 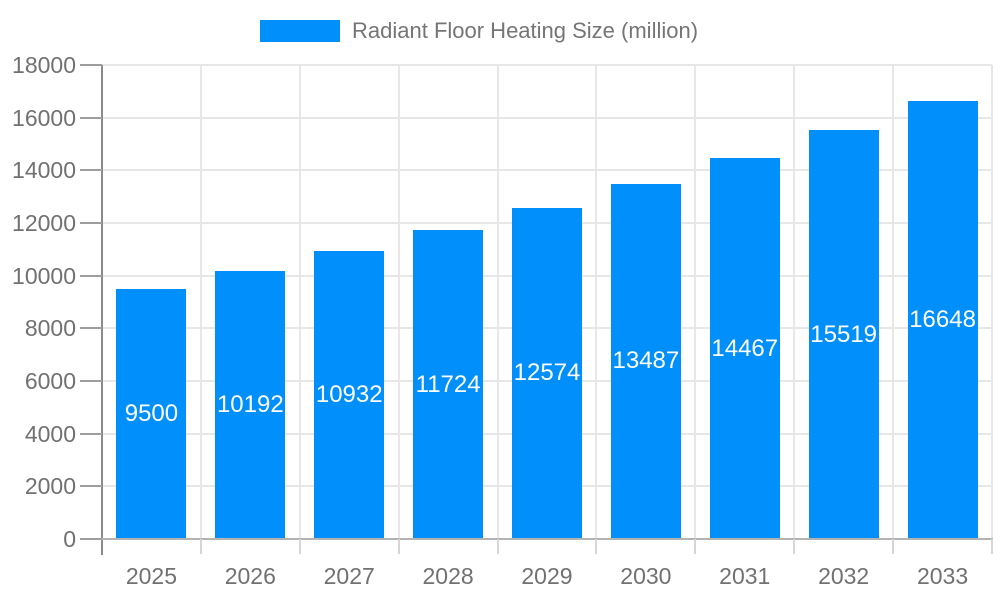 I want to click on x-axis-tick-label: 2031, so click(x=745, y=576).